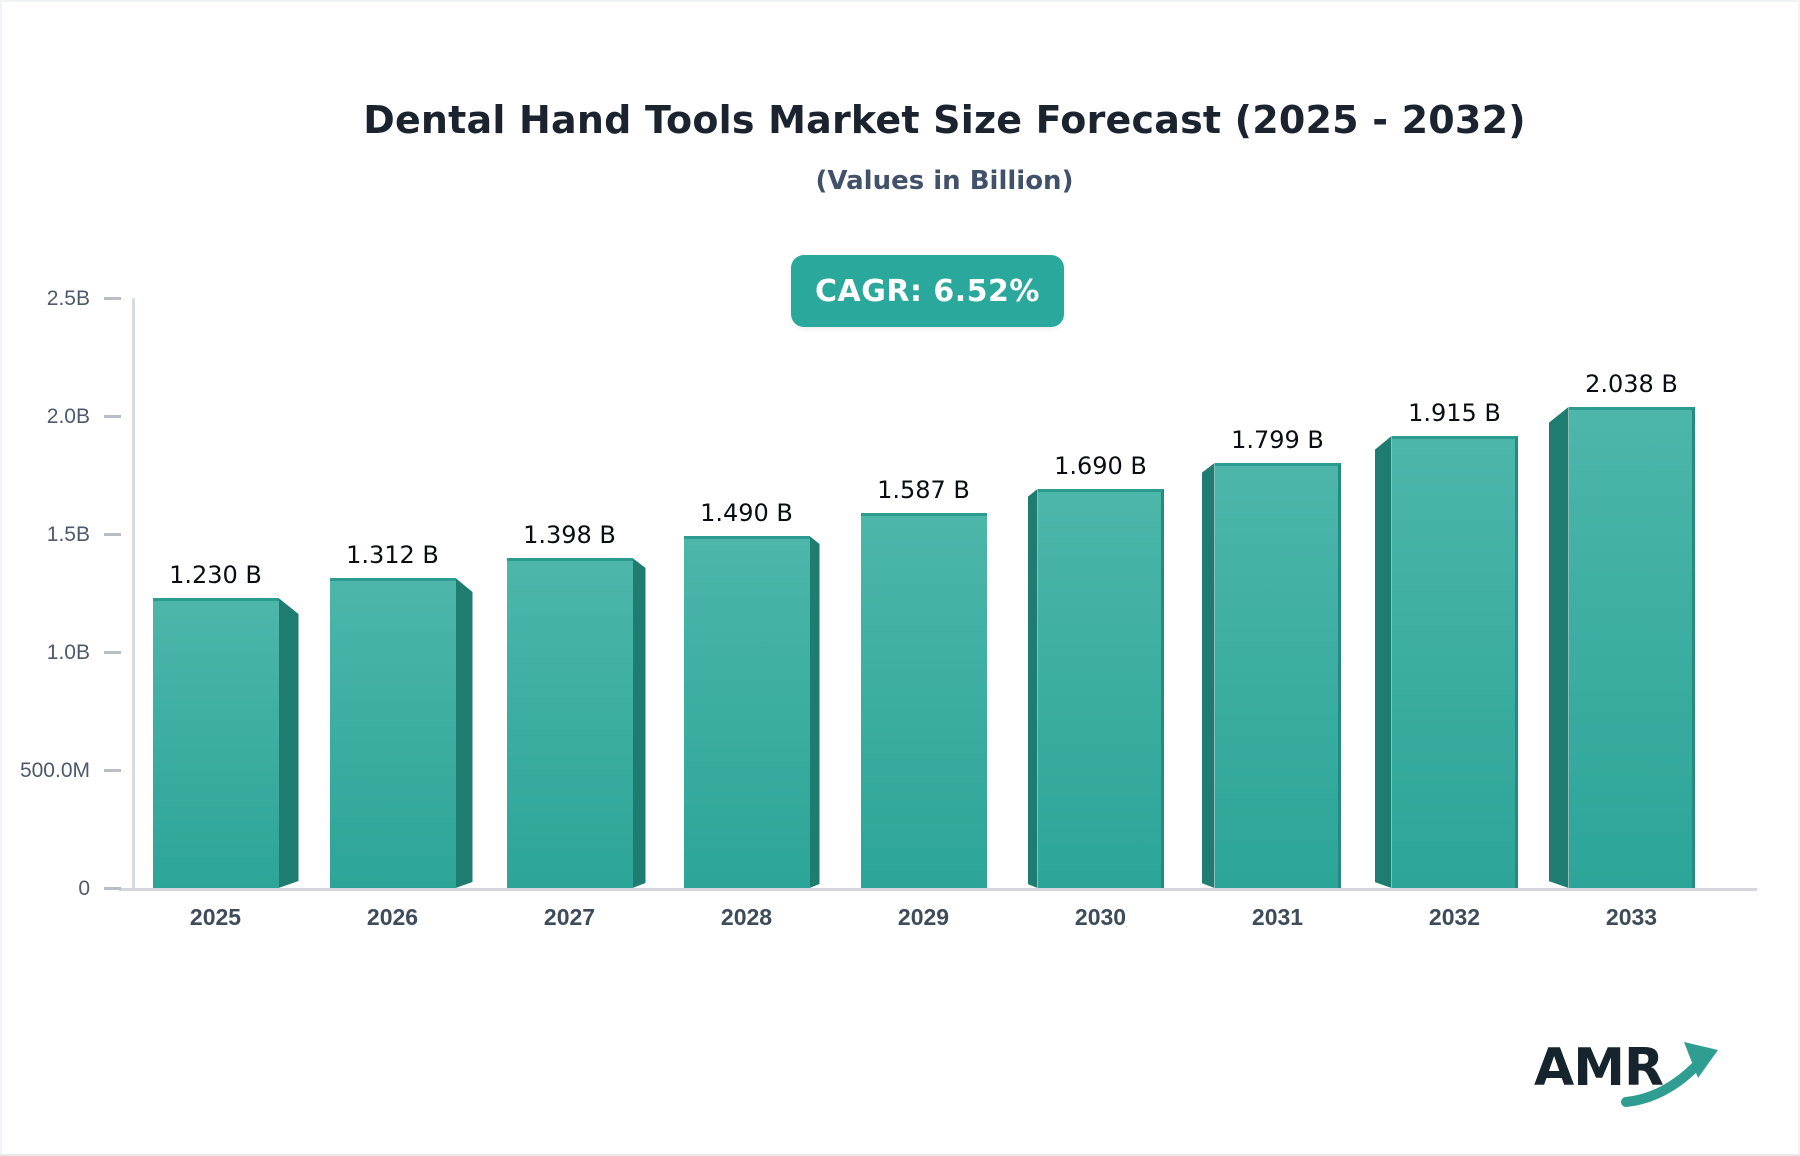  Describe the element at coordinates (1599, 1068) in the screenshot. I see `amr-logo-text: AMR` at that location.